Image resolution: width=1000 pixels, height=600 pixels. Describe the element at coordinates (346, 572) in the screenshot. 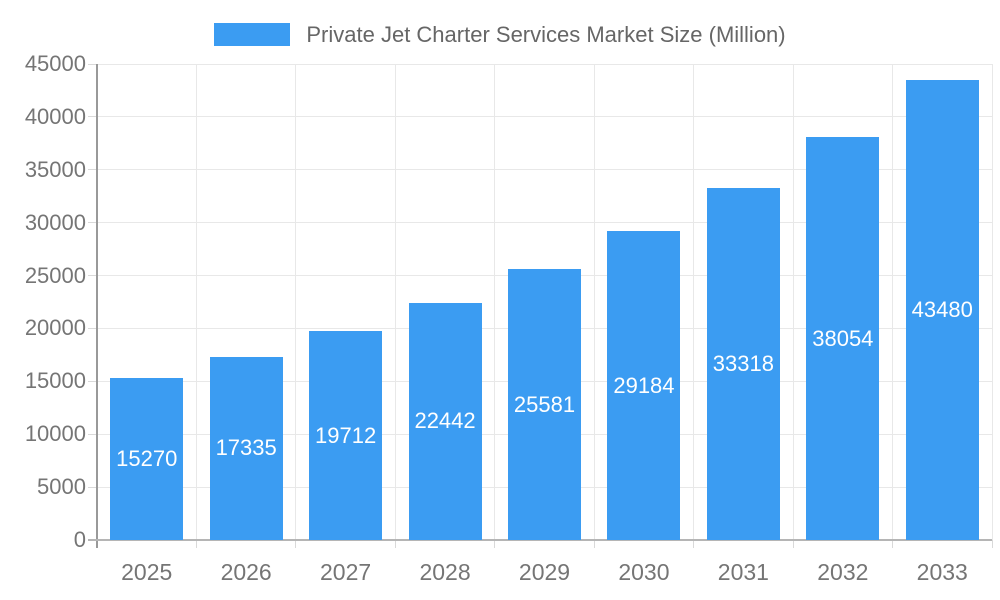

I see `x-axis-label: 2027` at that location.